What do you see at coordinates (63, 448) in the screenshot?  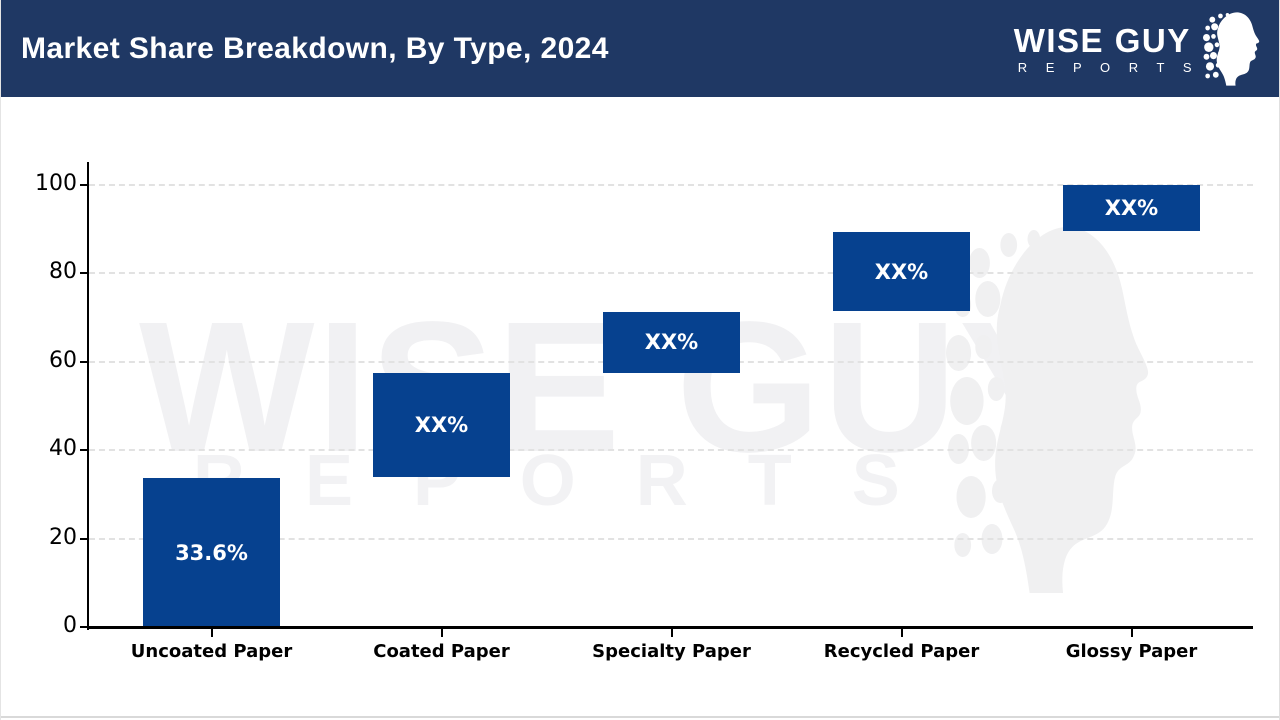 I see `y-tick-label-40: 40` at bounding box center [63, 448].